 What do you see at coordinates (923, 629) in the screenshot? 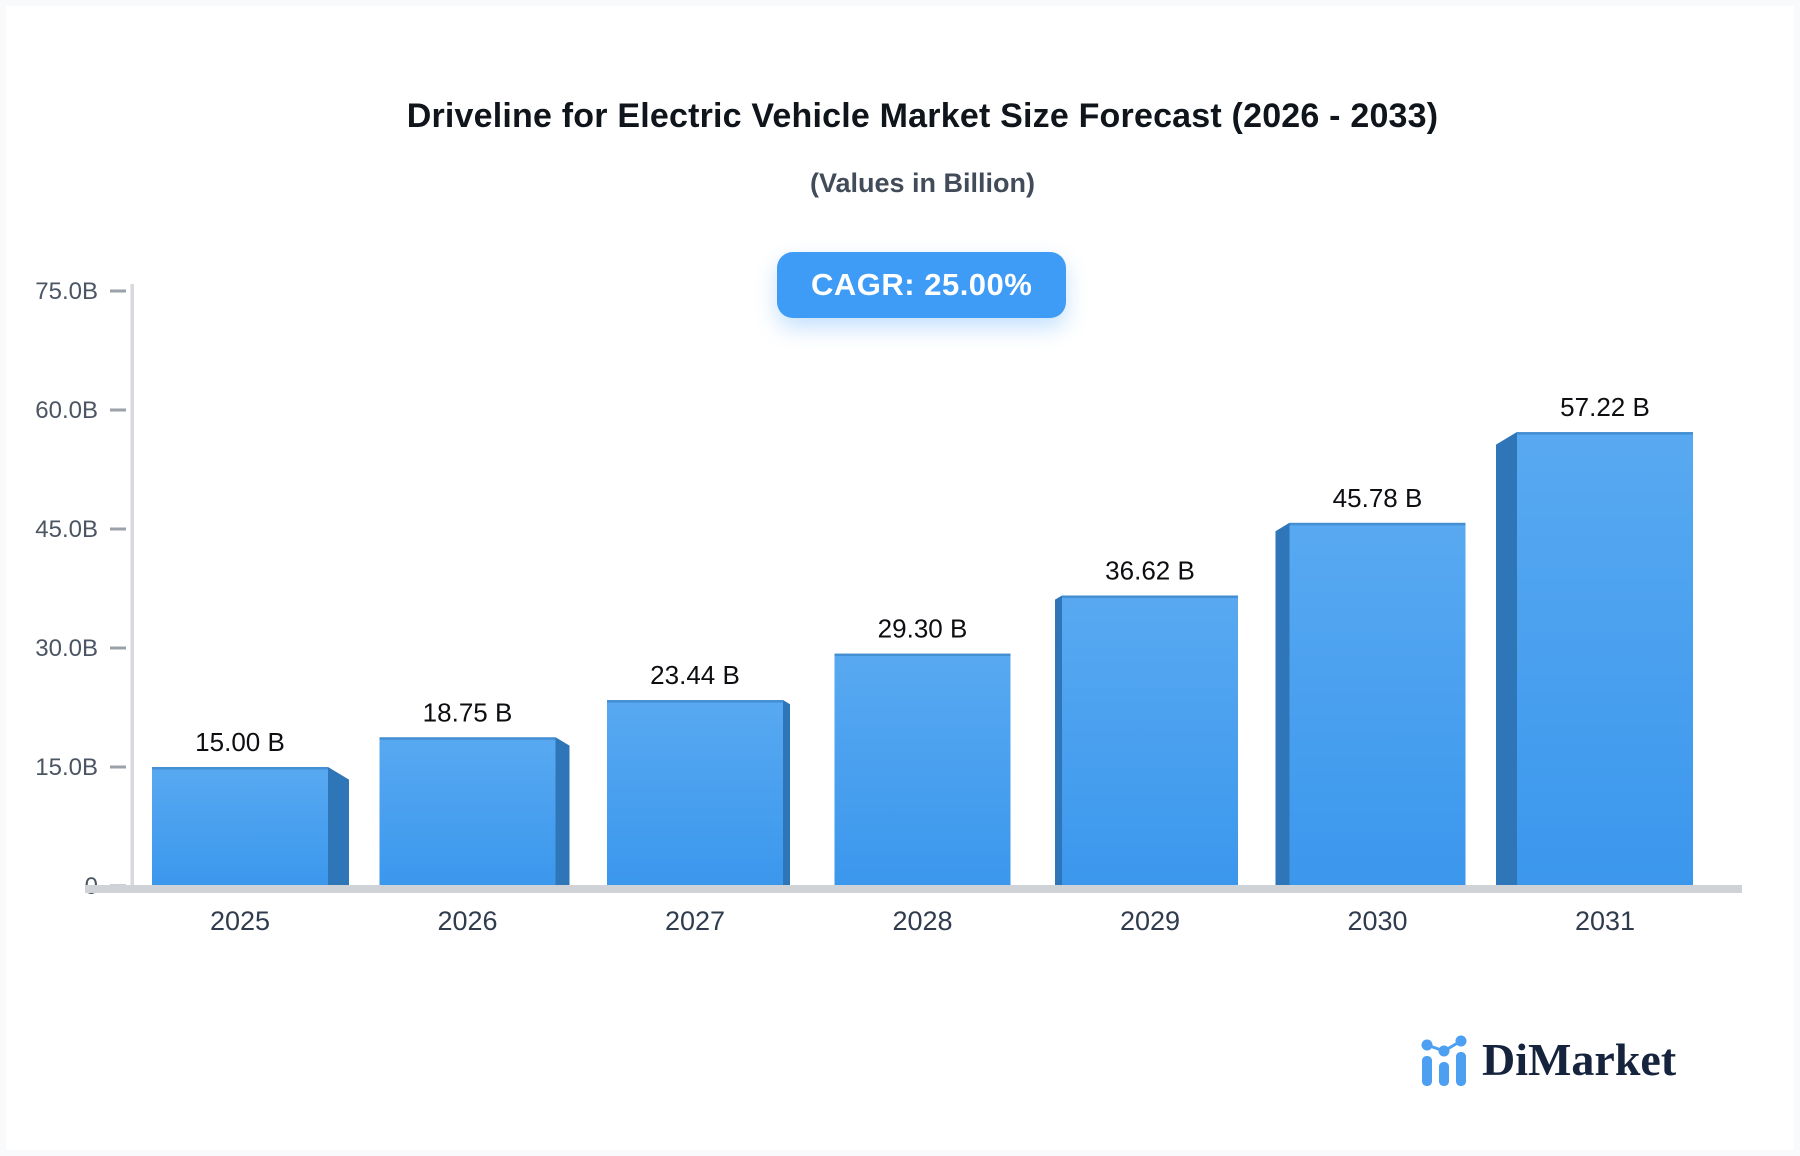
I see `bar-value-label: 29.30 B` at bounding box center [923, 629].